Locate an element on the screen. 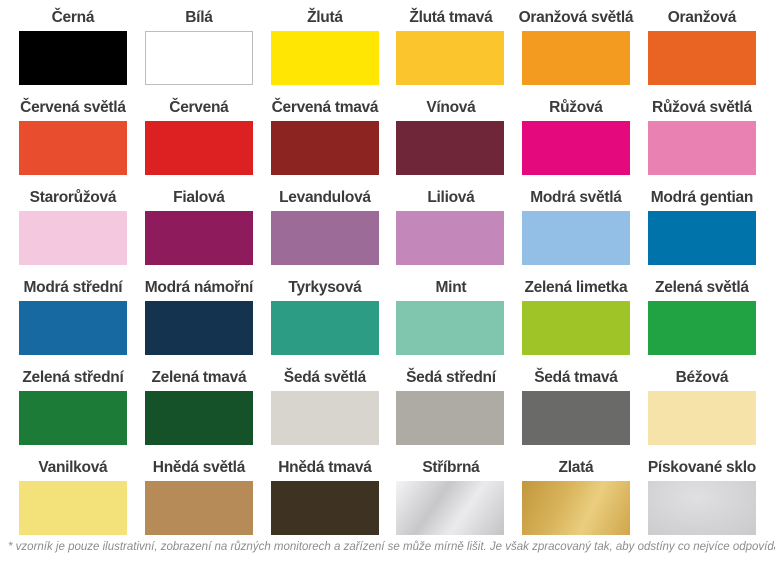  swatch-cell: Žlutá is located at coordinates (325, 49).